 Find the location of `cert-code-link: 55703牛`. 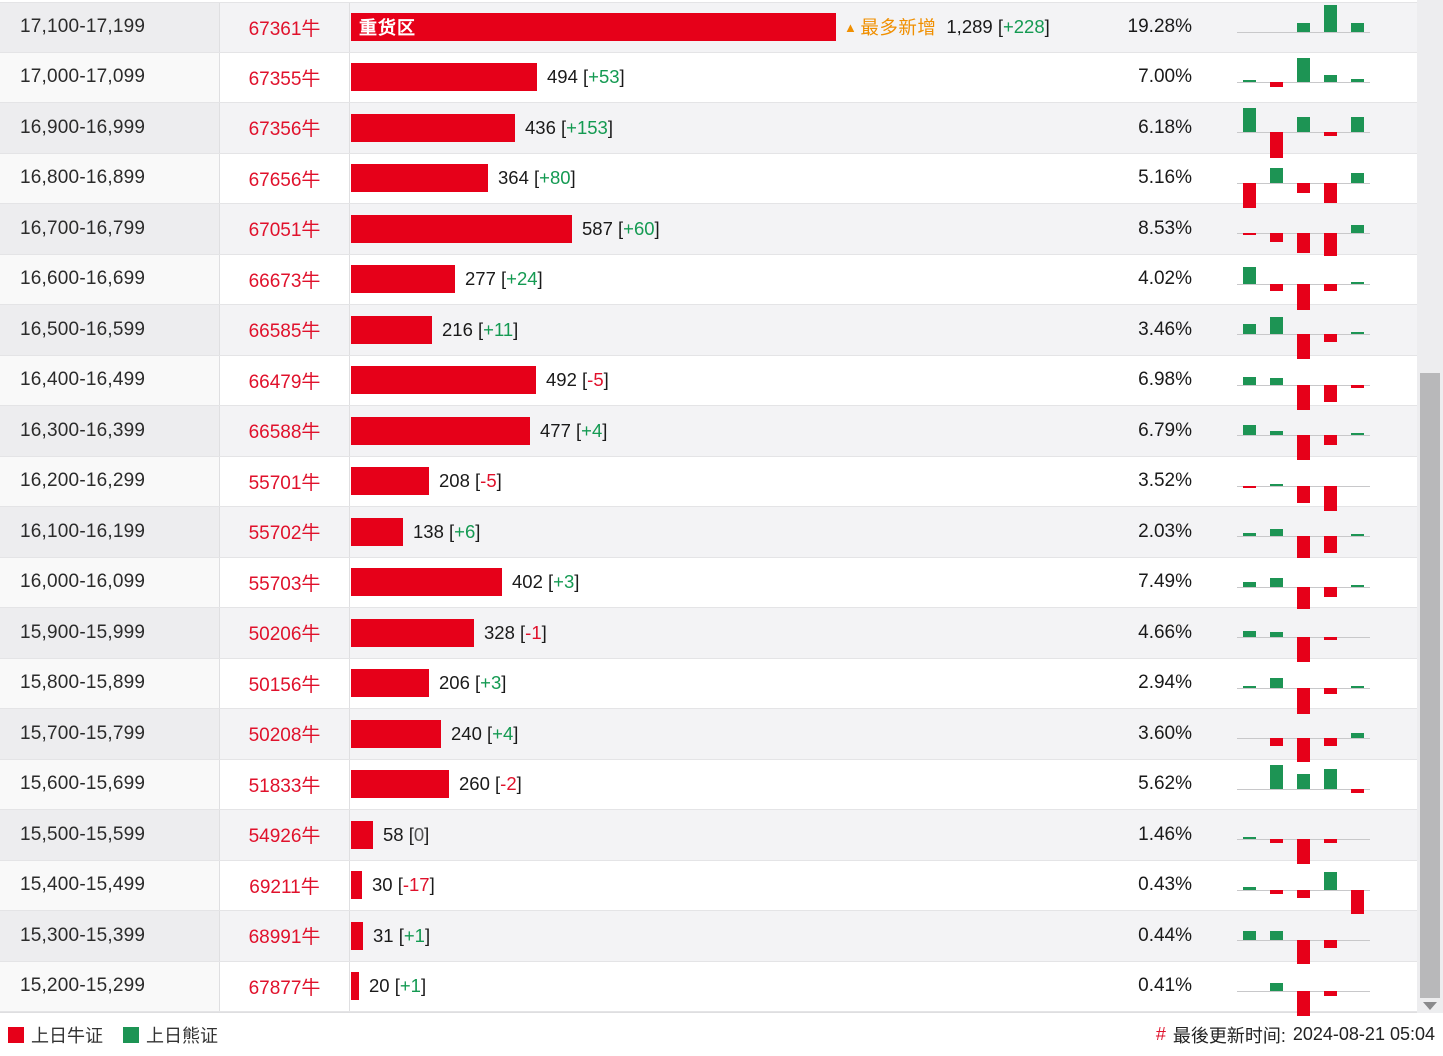

cert-code-link: 55703牛 is located at coordinates (285, 582).